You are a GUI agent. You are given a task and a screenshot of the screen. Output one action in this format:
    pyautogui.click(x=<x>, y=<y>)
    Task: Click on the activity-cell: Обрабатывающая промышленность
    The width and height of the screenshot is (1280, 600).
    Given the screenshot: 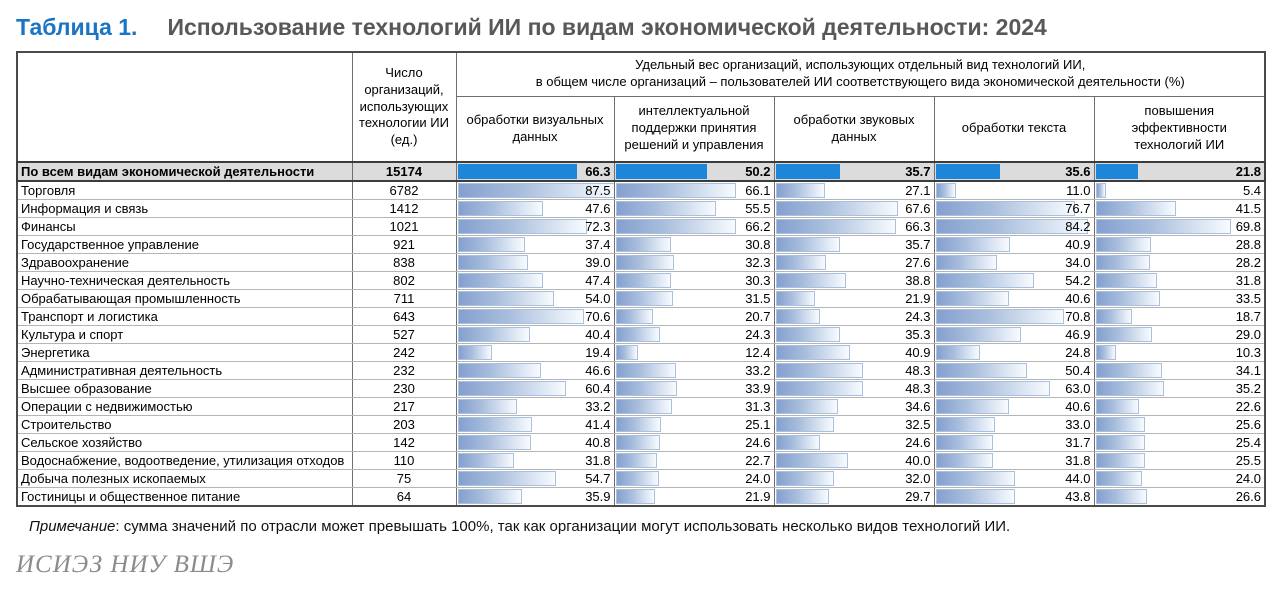 What is the action you would take?
    pyautogui.click(x=184, y=298)
    